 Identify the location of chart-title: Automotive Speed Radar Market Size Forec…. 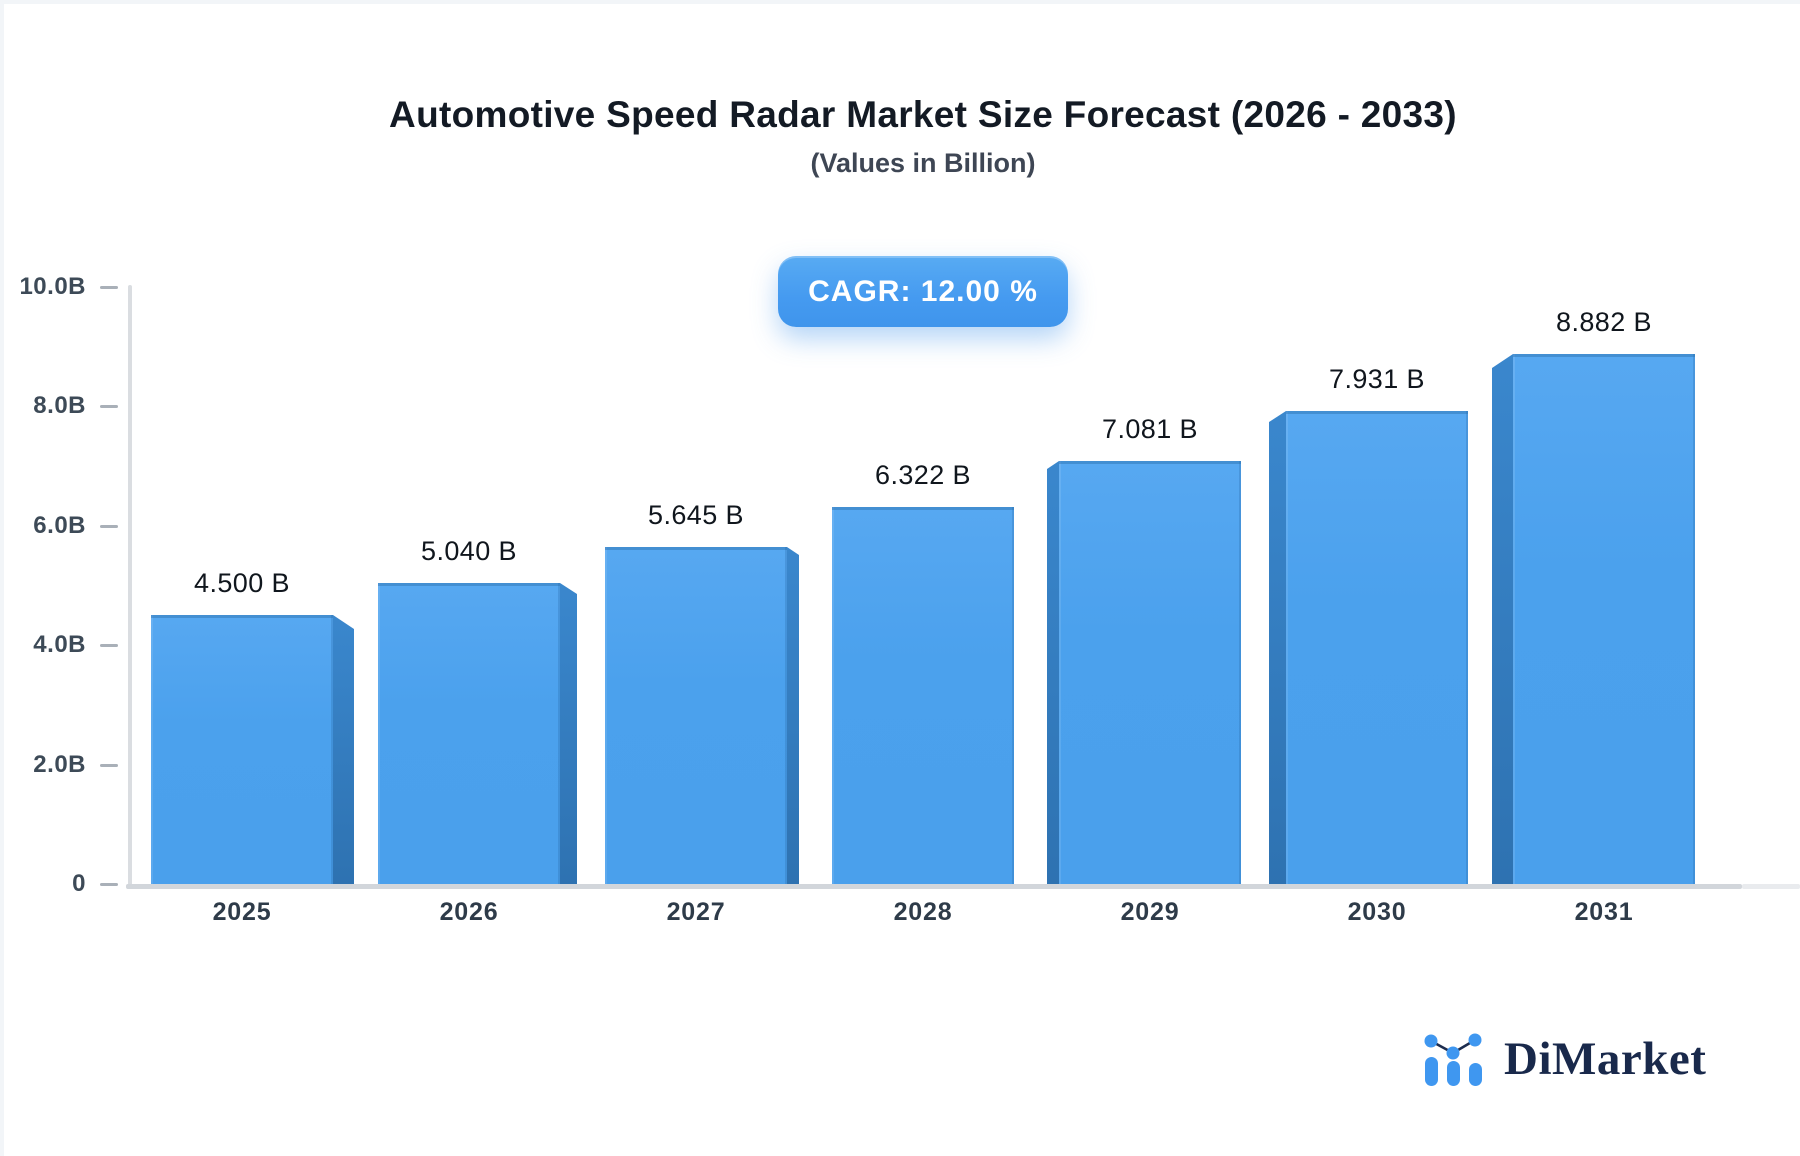
(923, 114).